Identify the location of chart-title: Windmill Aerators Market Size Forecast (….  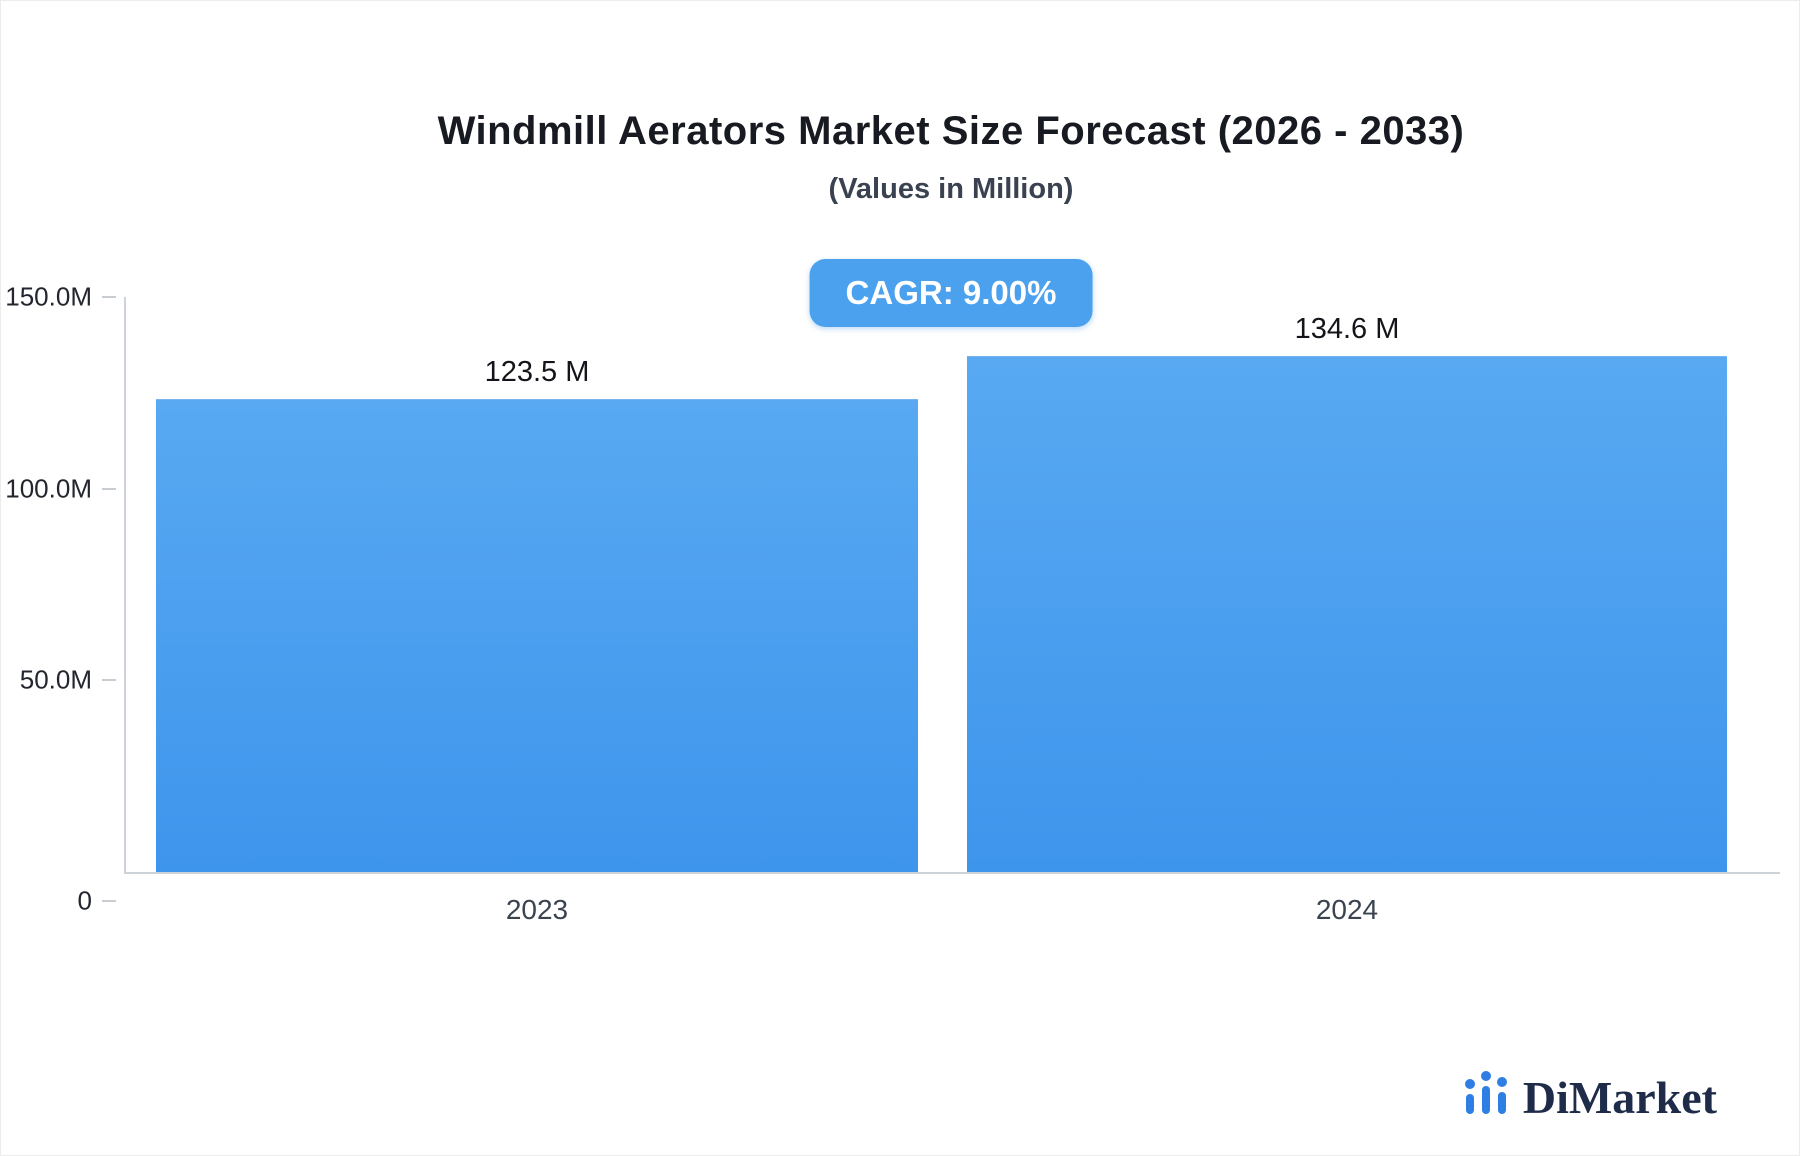
(951, 131).